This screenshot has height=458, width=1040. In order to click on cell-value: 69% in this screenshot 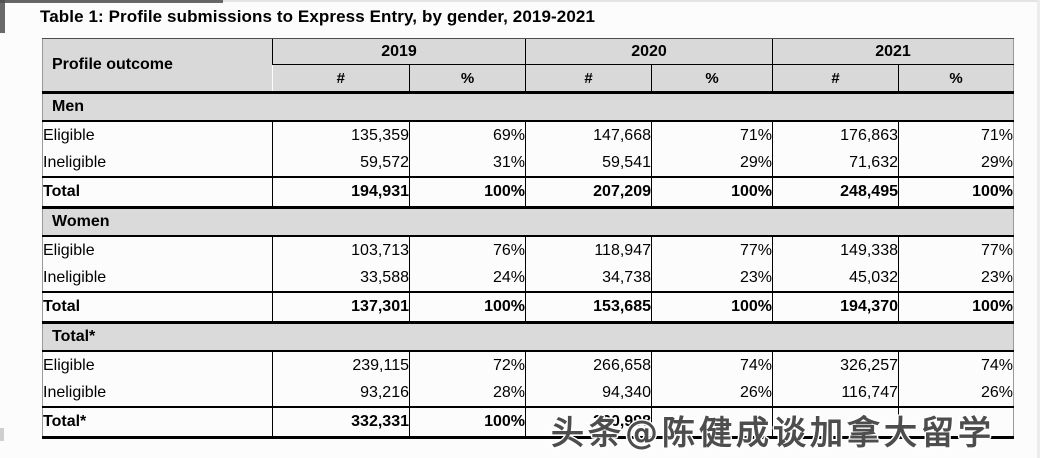, I will do `click(467, 135)`.